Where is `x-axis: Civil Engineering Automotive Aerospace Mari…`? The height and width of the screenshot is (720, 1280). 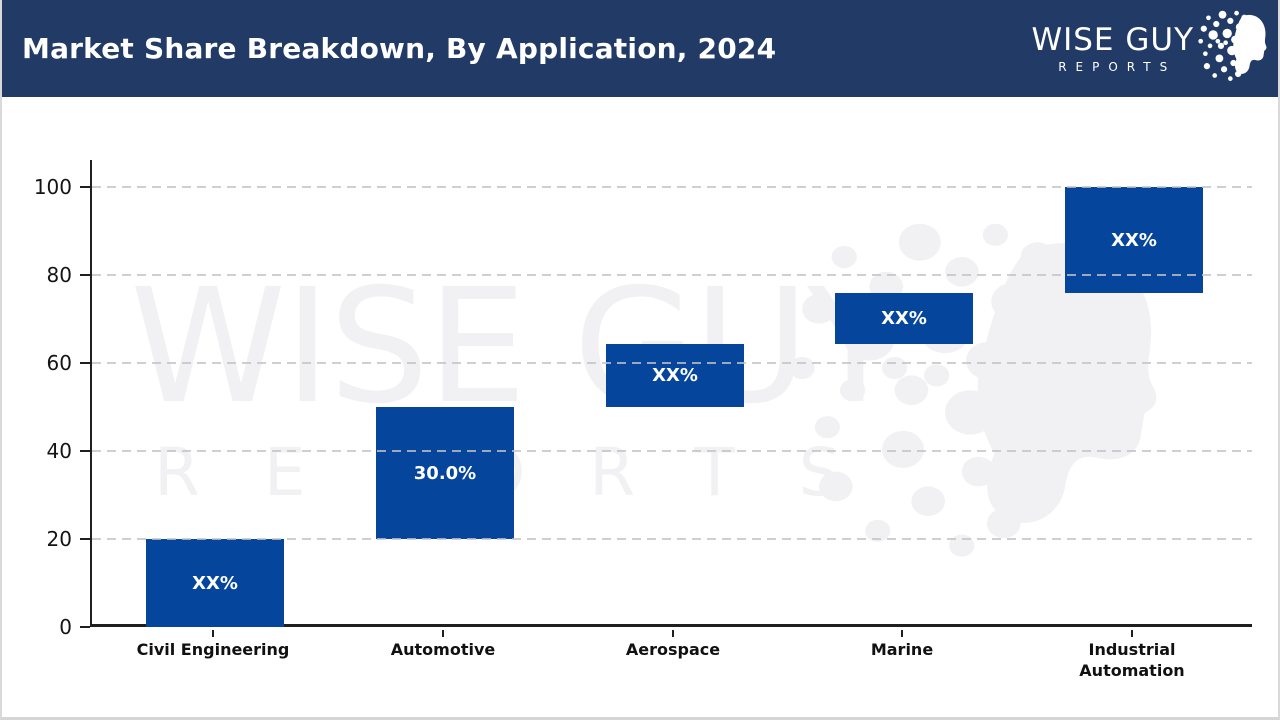 x-axis: Civil Engineering Automotive Aerospace Mari… is located at coordinates (671, 670).